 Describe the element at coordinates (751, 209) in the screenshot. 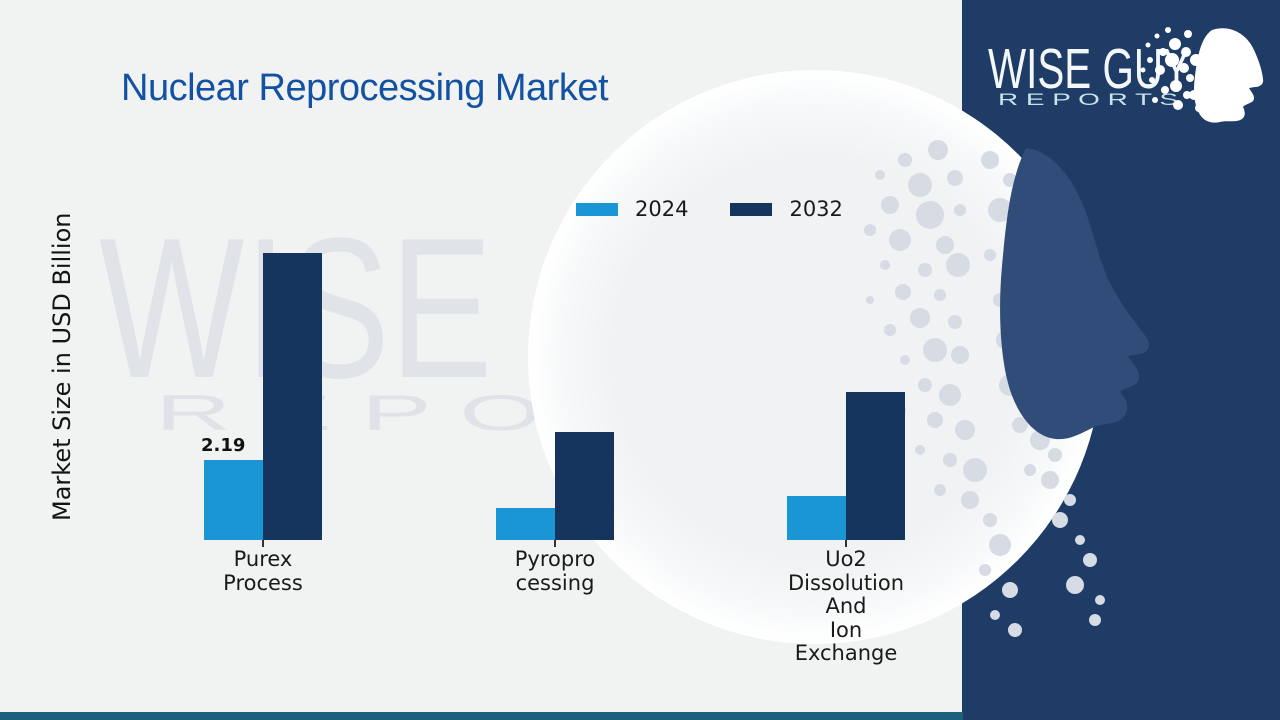

I see `legend-swatch-2032` at that location.